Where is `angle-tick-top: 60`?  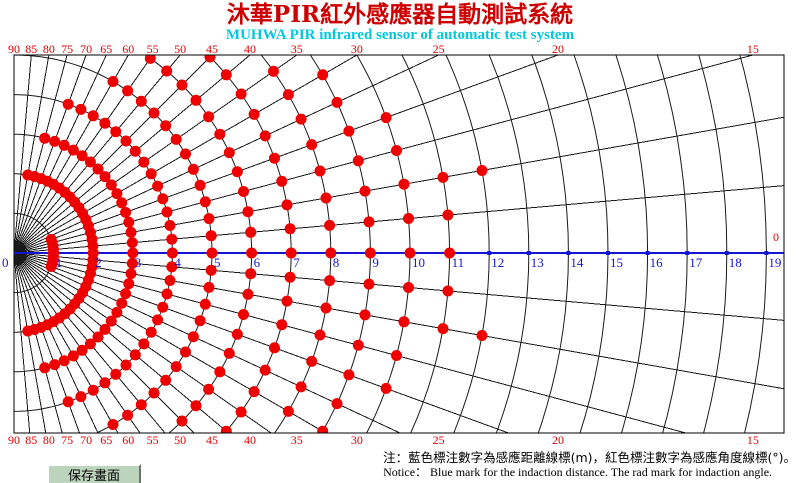 angle-tick-top: 60 is located at coordinates (128, 49).